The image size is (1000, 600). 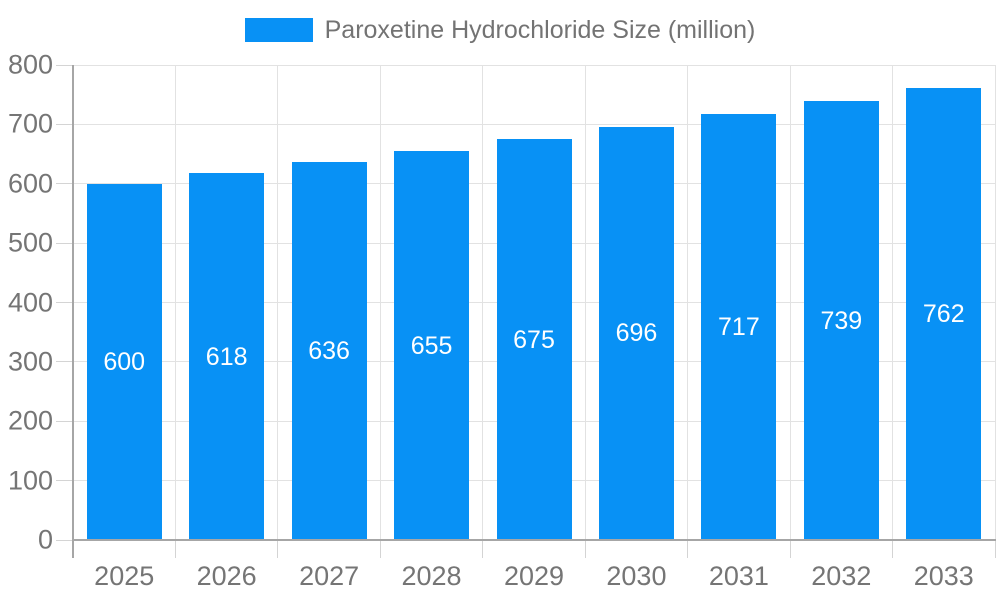 I want to click on y-axis-label: 300, so click(x=30, y=361).